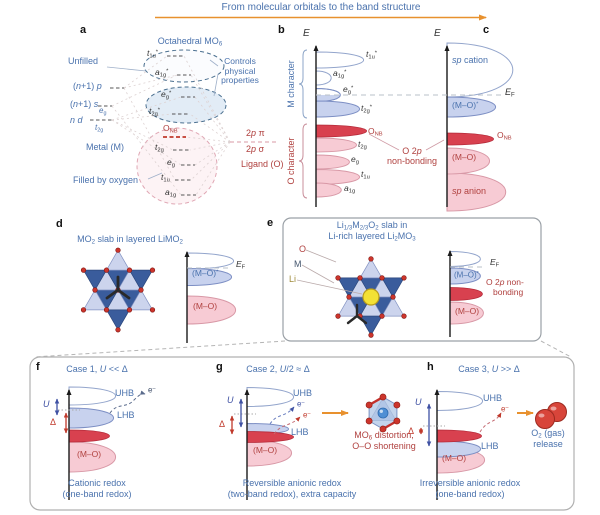 Image resolution: width=600 pixels, height=515 pixels. Describe the element at coordinates (384, 436) in the screenshot. I see `distortion-label-line1: MO6 distortion,` at that location.